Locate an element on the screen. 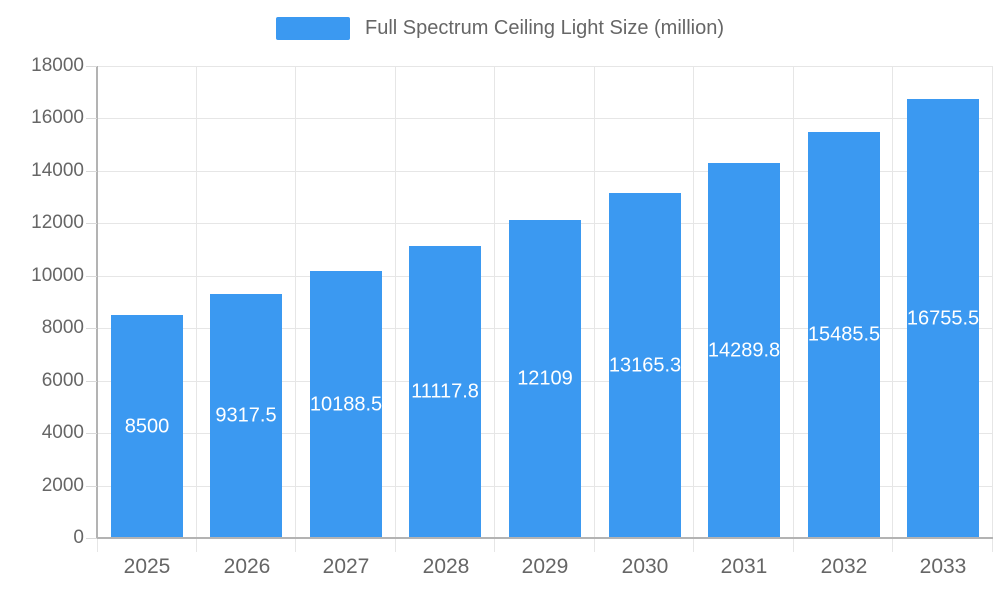 The width and height of the screenshot is (1000, 600). bar-value-label: 16755.5 is located at coordinates (943, 318).